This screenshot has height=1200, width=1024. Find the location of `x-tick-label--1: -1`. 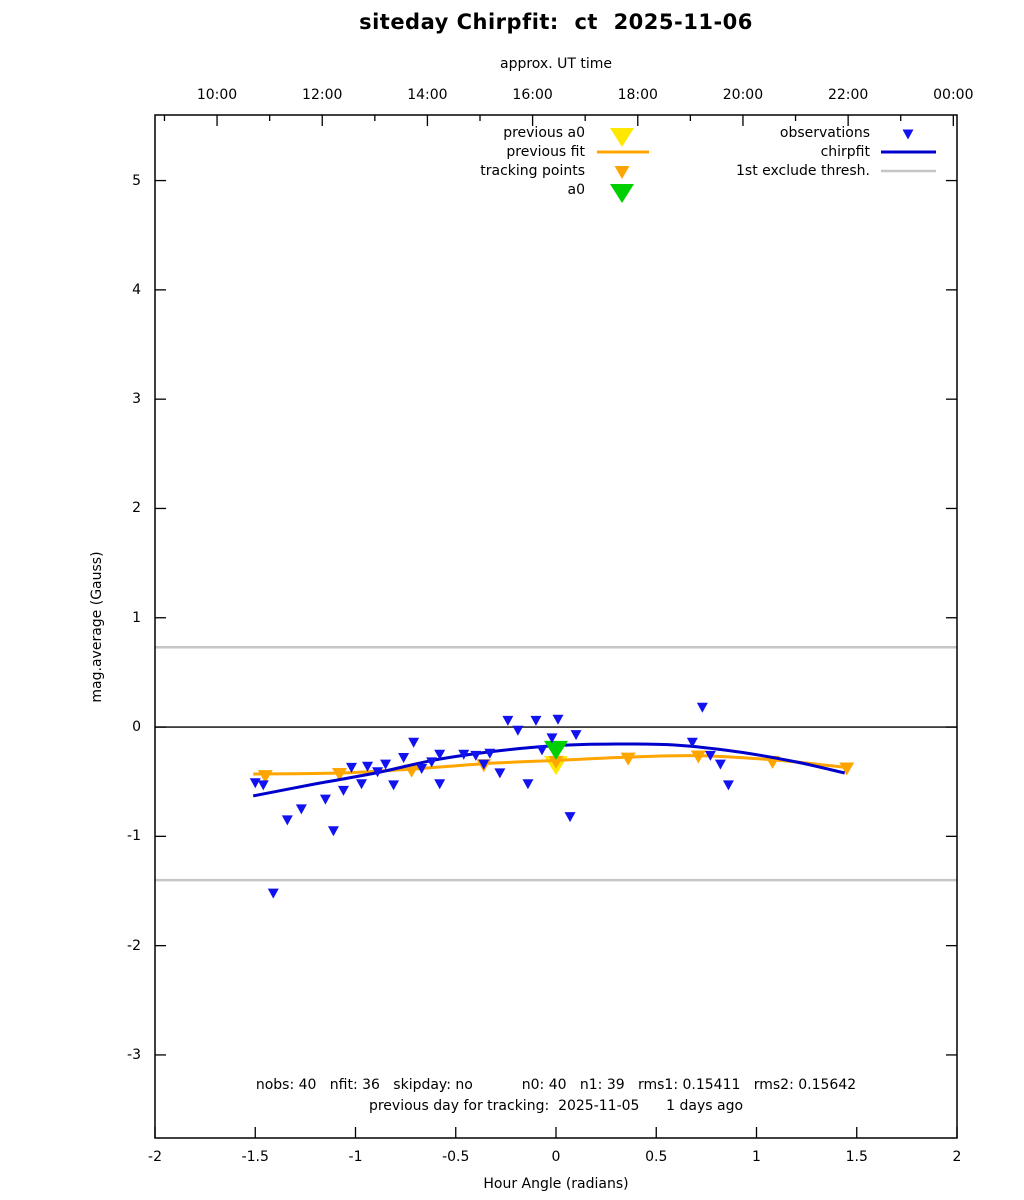

x-tick-label--1: -1 is located at coordinates (355, 1157).